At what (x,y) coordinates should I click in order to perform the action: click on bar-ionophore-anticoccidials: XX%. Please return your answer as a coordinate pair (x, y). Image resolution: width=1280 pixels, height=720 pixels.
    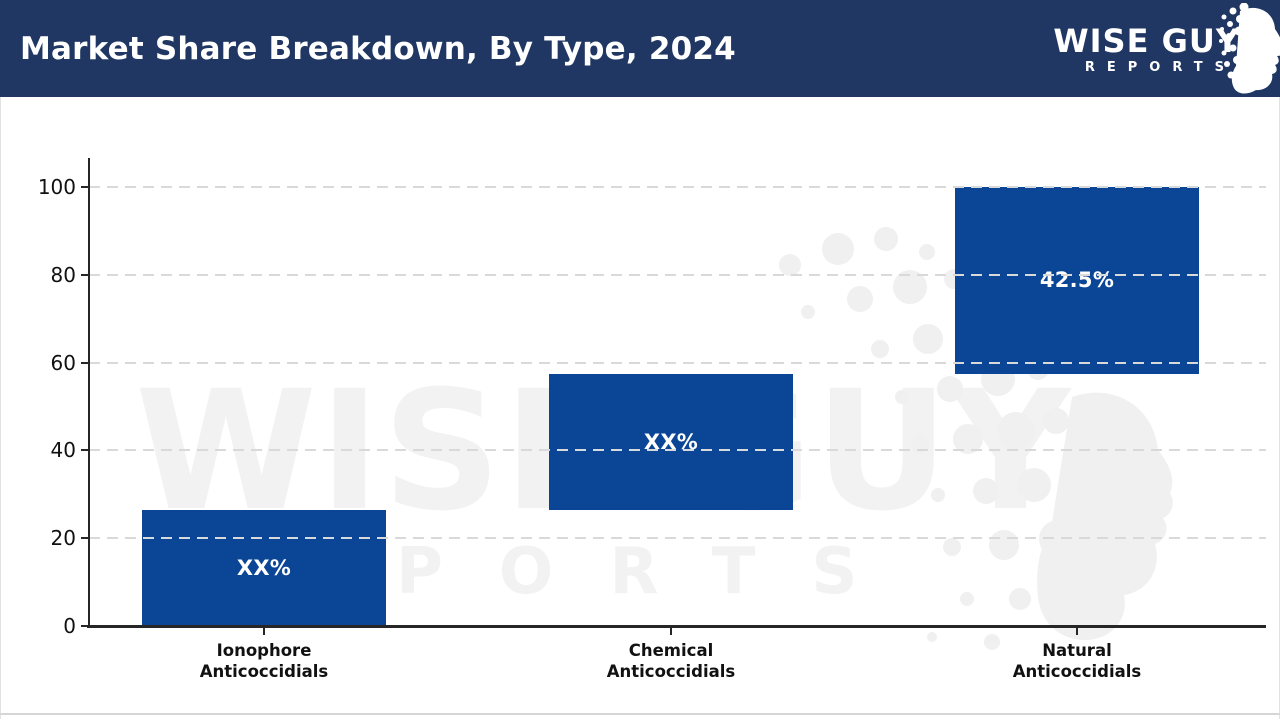
    Looking at the image, I should click on (264, 567).